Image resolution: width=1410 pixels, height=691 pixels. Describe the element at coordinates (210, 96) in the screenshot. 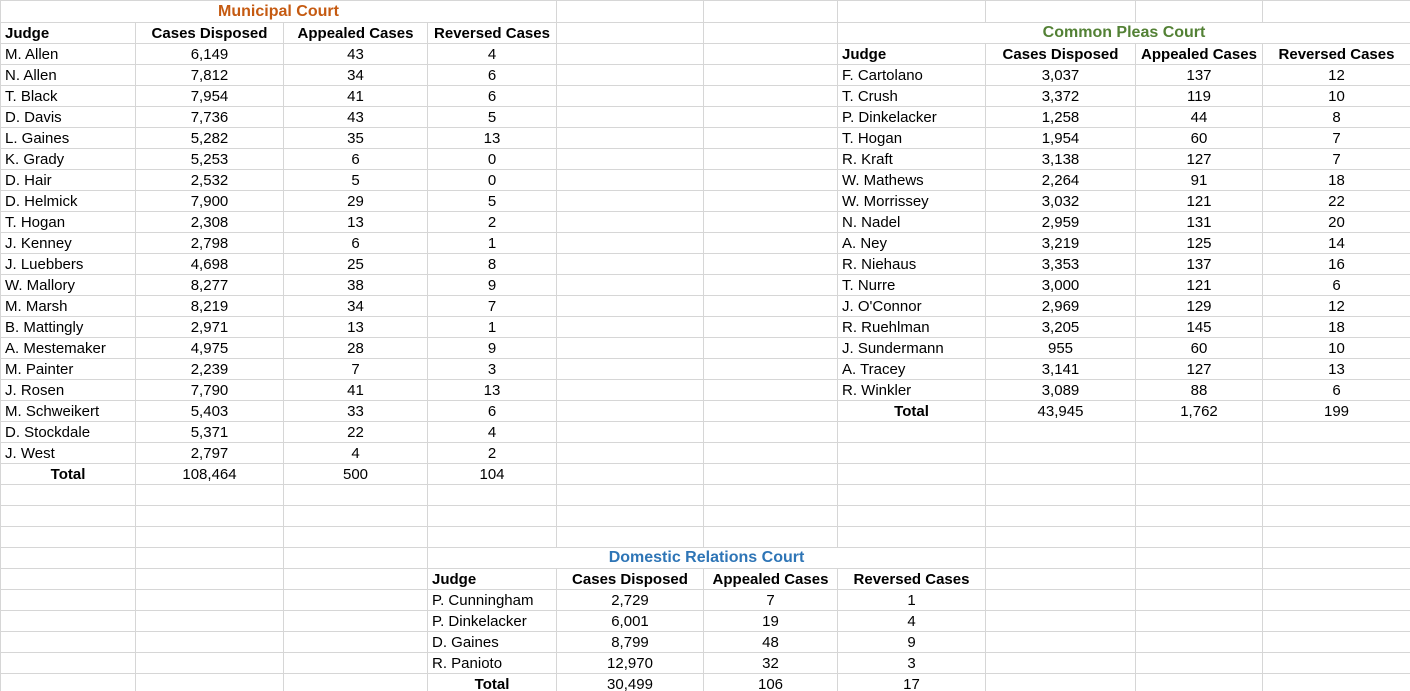

I see `cell-cases-disposed: 7,954` at that location.